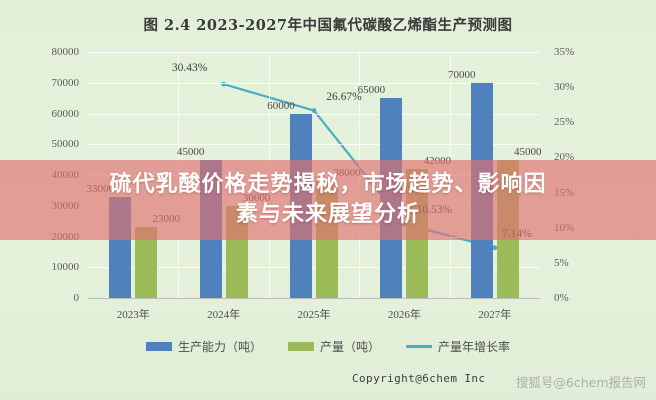 This screenshot has width=656, height=400. I want to click on y-axis-tick-label: 0, so click(76, 298).